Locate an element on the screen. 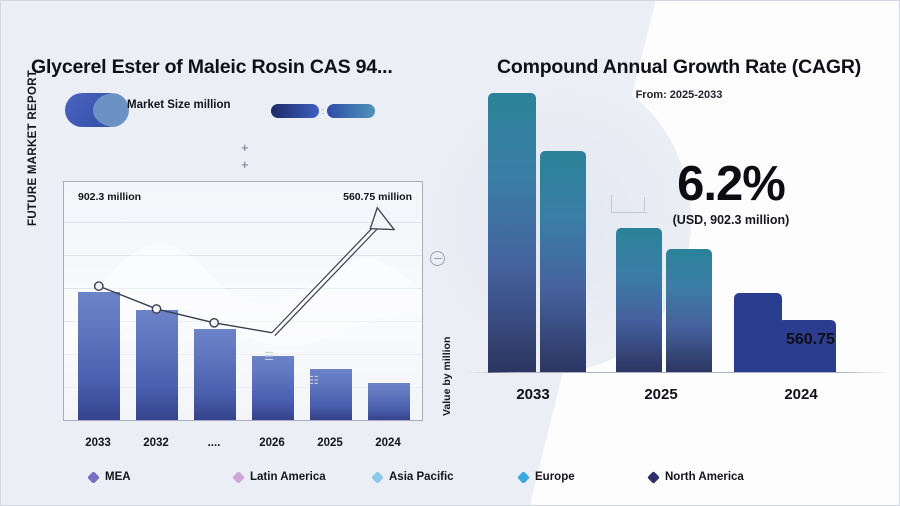 This screenshot has width=900, height=506. plus-icon-1: + is located at coordinates (245, 147).